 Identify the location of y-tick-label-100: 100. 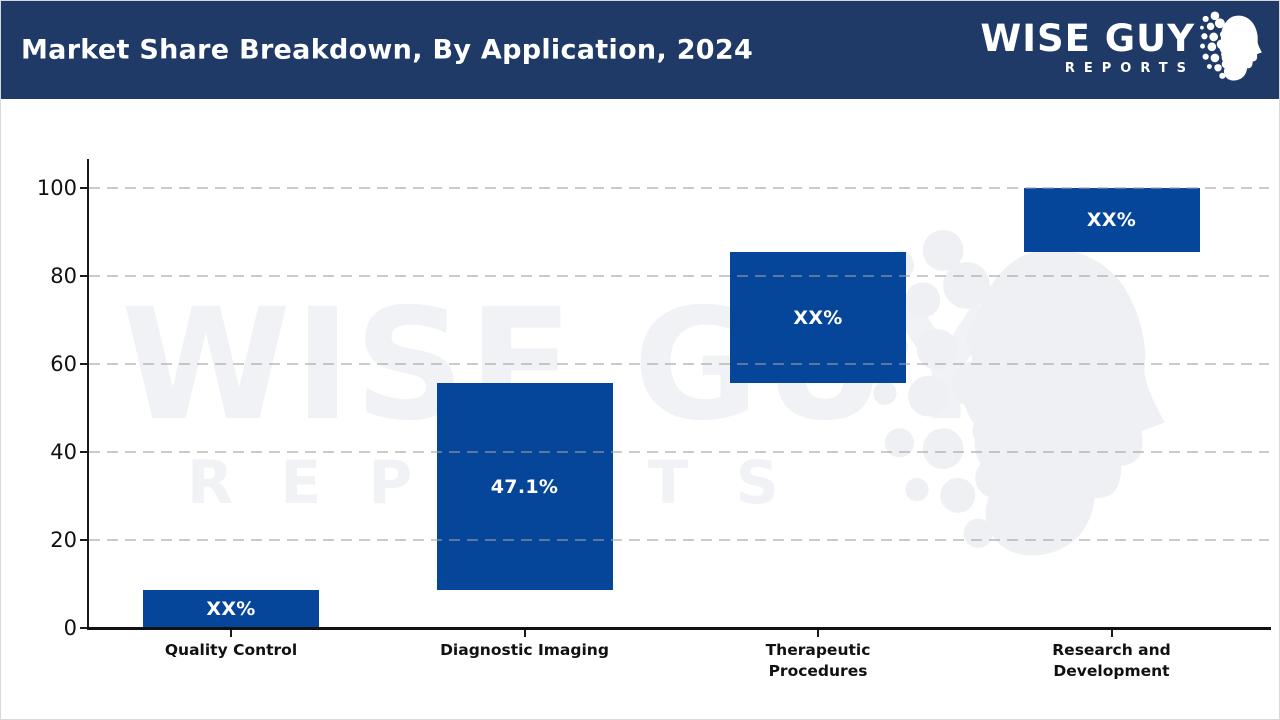
(56, 188).